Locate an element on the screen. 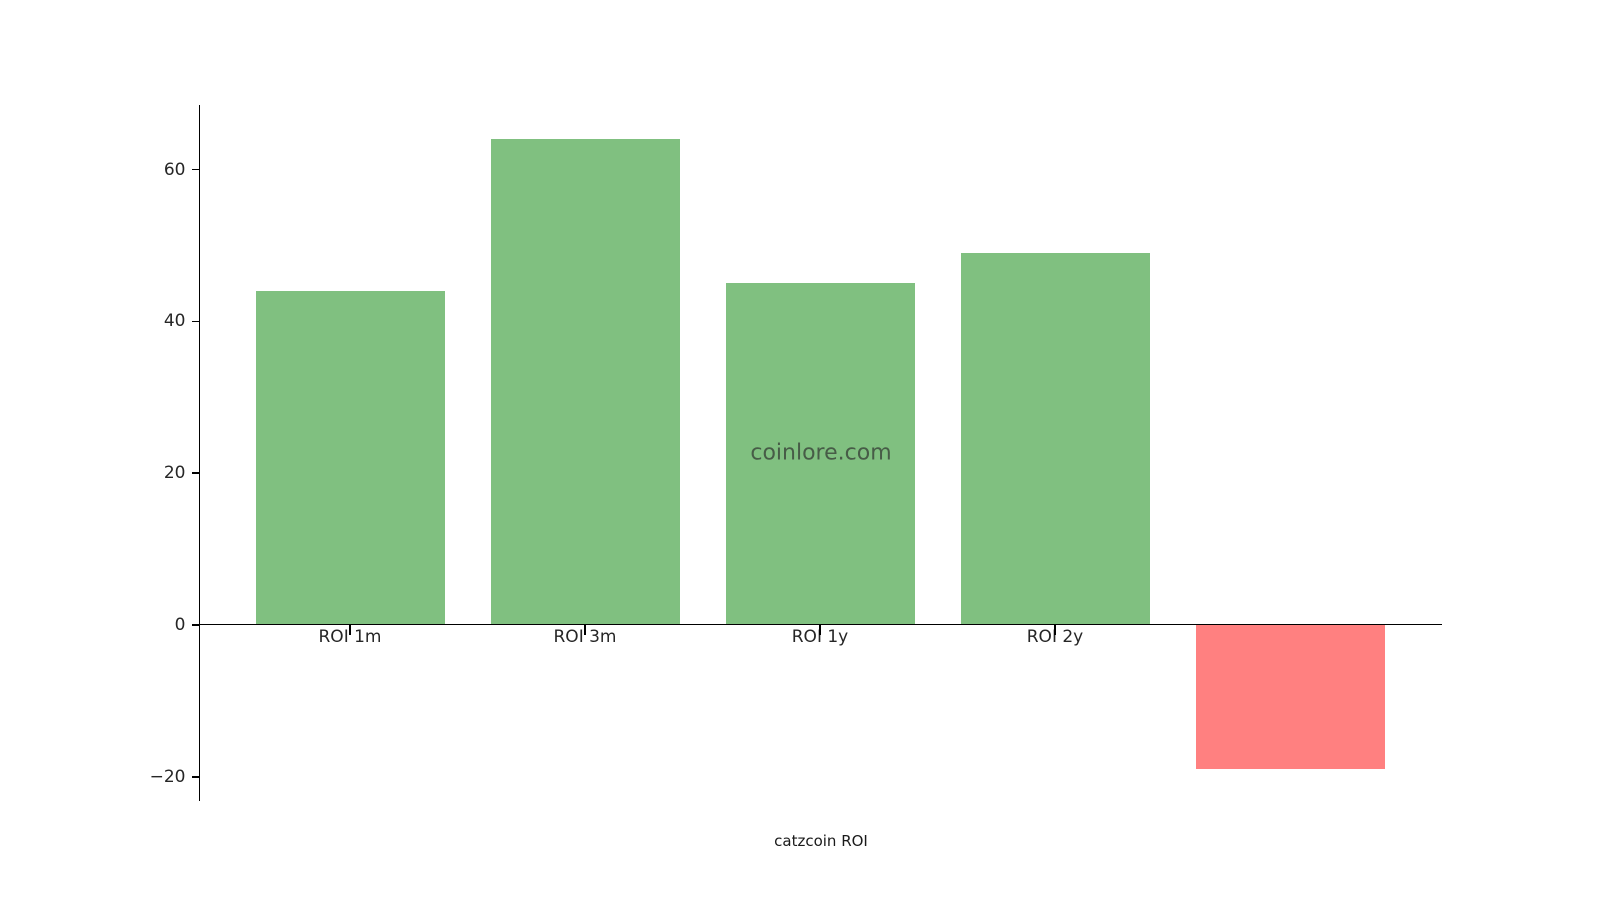  y-tick-label: 40 is located at coordinates (174, 321).